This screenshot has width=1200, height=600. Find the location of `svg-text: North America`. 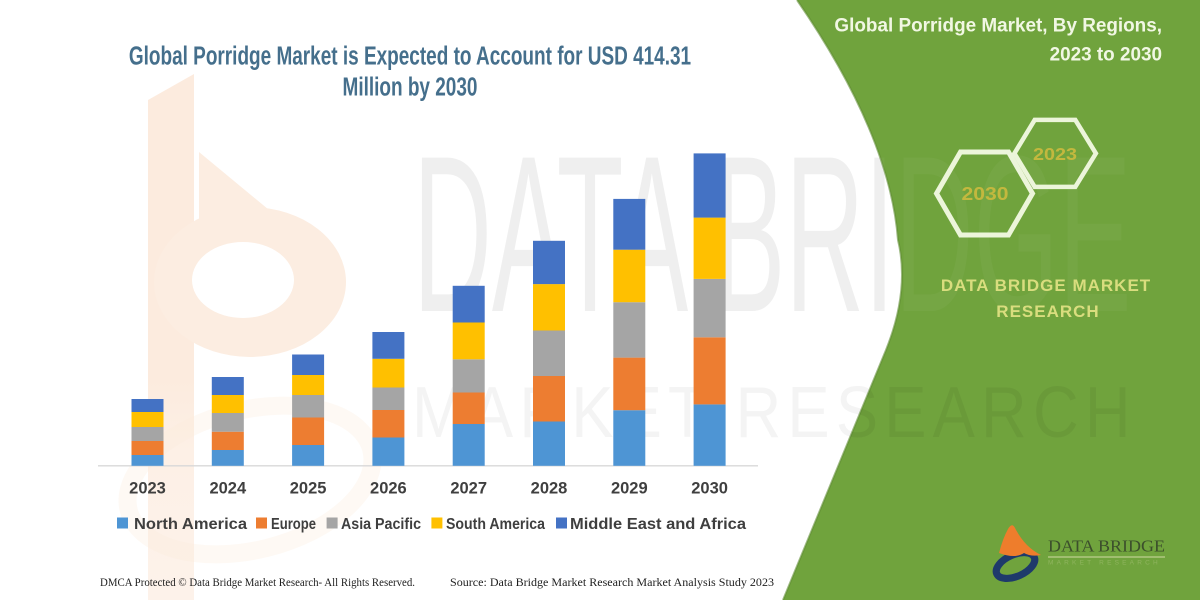

svg-text: North America is located at coordinates (190, 524).